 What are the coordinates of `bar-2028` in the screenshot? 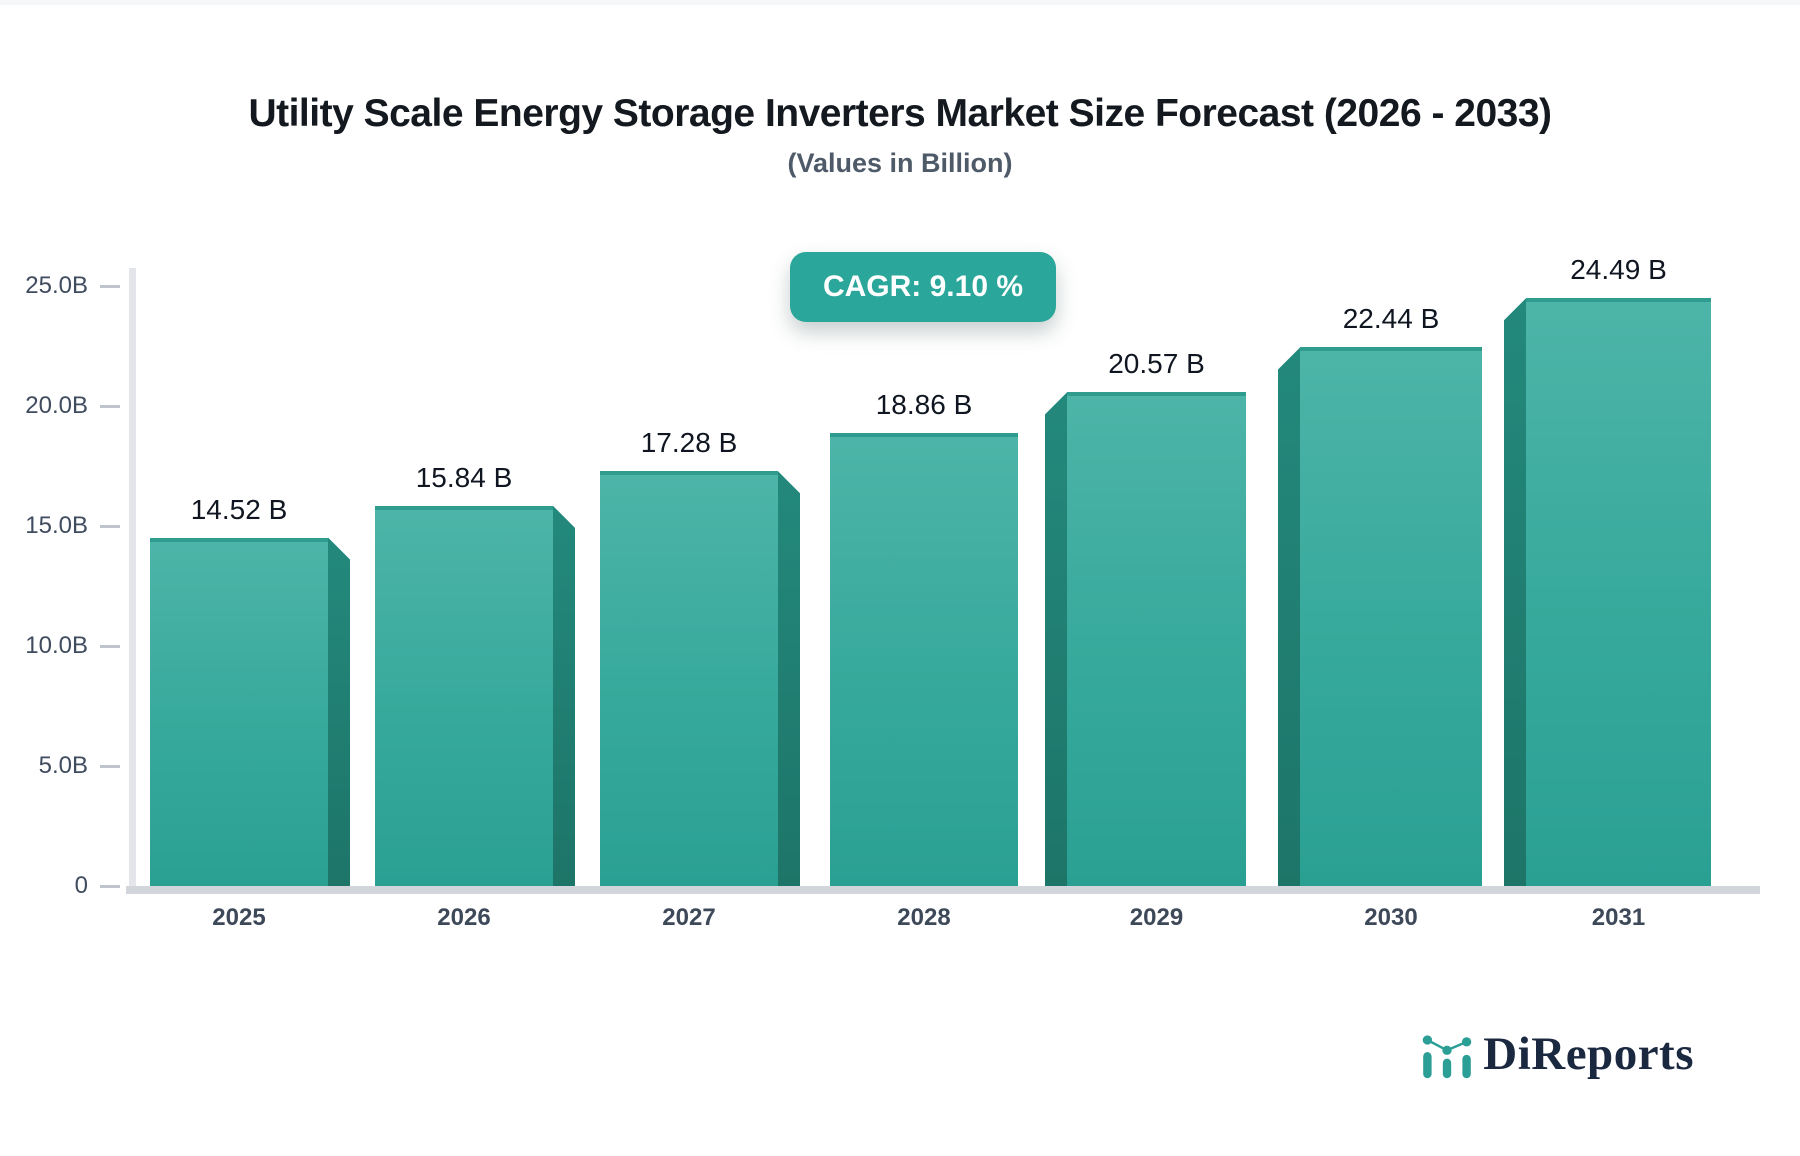 It's located at (924, 659).